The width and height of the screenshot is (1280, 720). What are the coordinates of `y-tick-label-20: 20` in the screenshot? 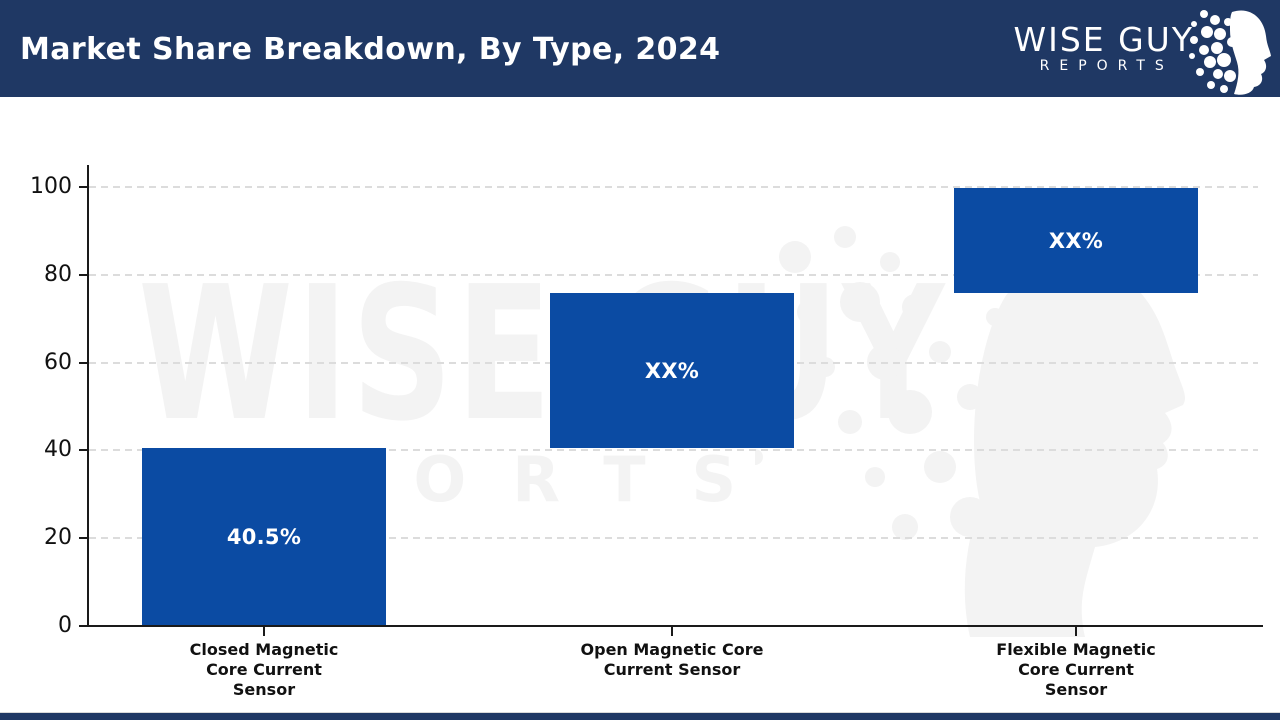 It's located at (58, 538).